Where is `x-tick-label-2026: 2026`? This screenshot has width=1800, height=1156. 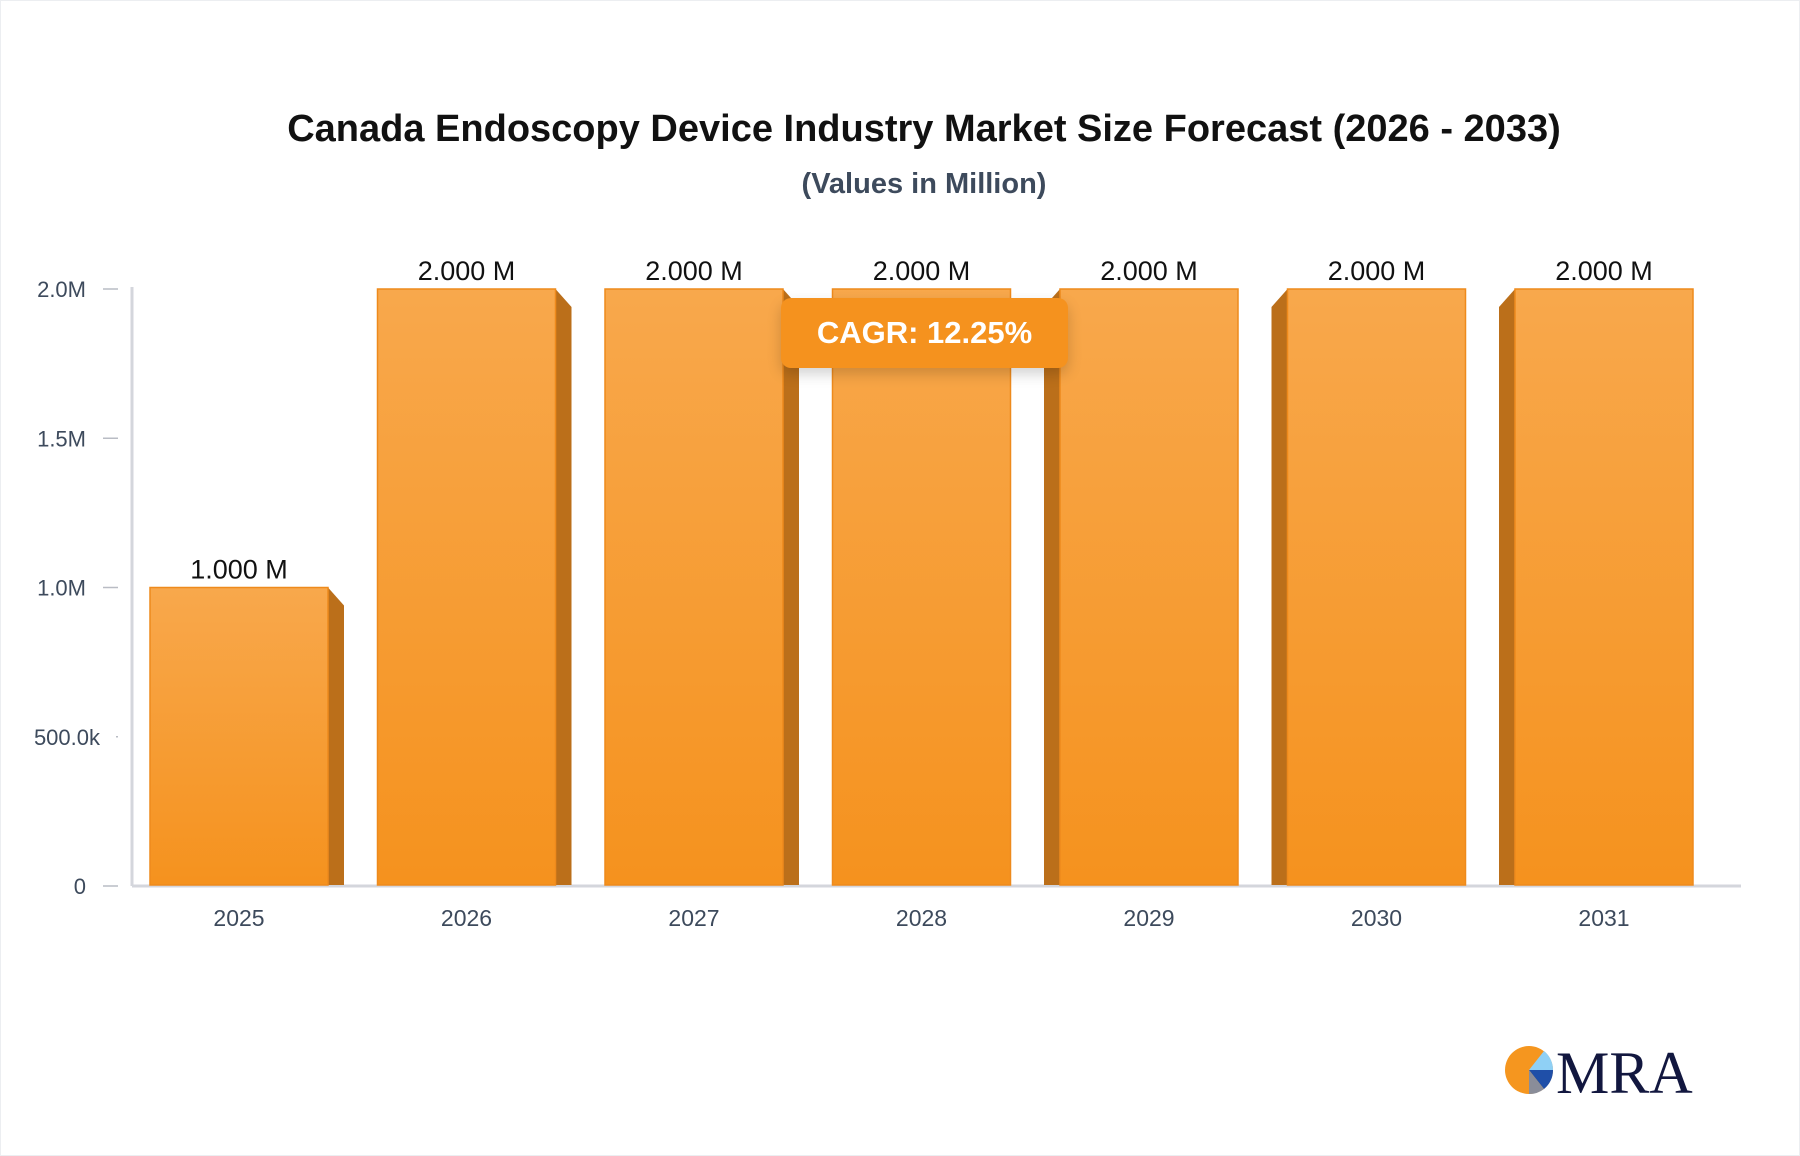 x-tick-label-2026: 2026 is located at coordinates (466, 918).